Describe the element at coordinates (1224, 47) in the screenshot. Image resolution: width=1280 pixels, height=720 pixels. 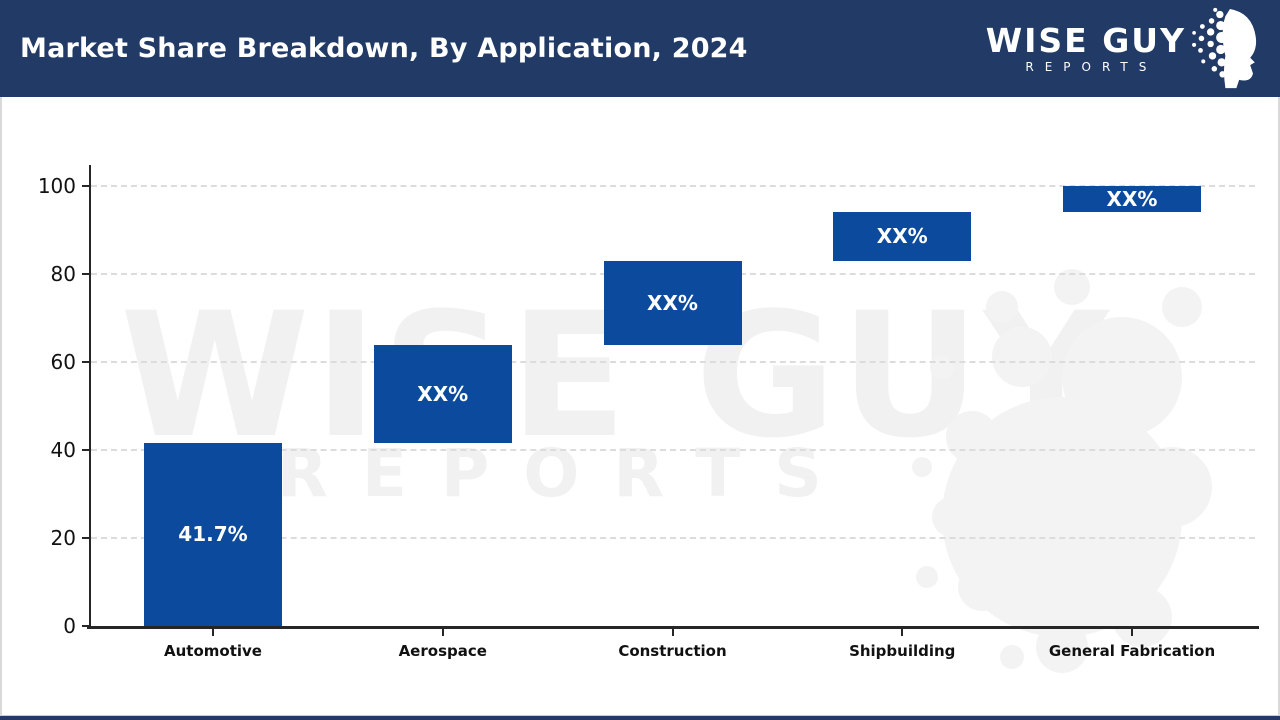
I see `dotted-face-icon` at that location.